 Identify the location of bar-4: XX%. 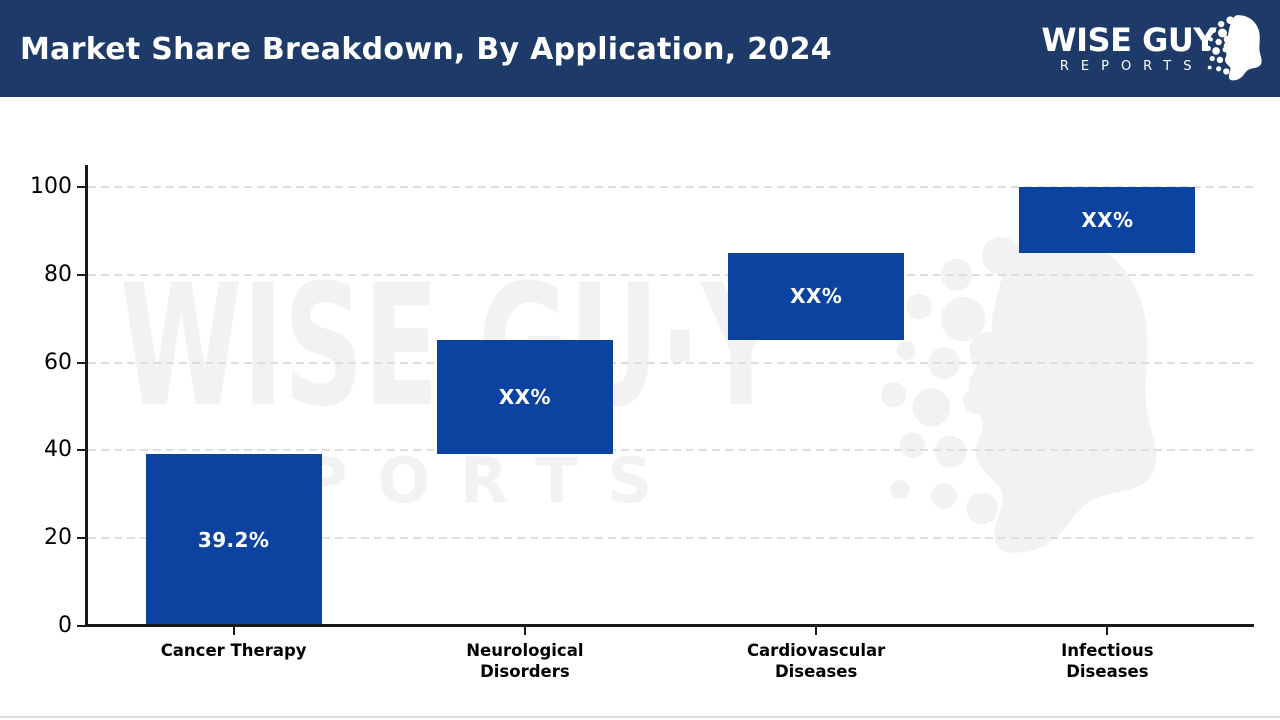
(1107, 220).